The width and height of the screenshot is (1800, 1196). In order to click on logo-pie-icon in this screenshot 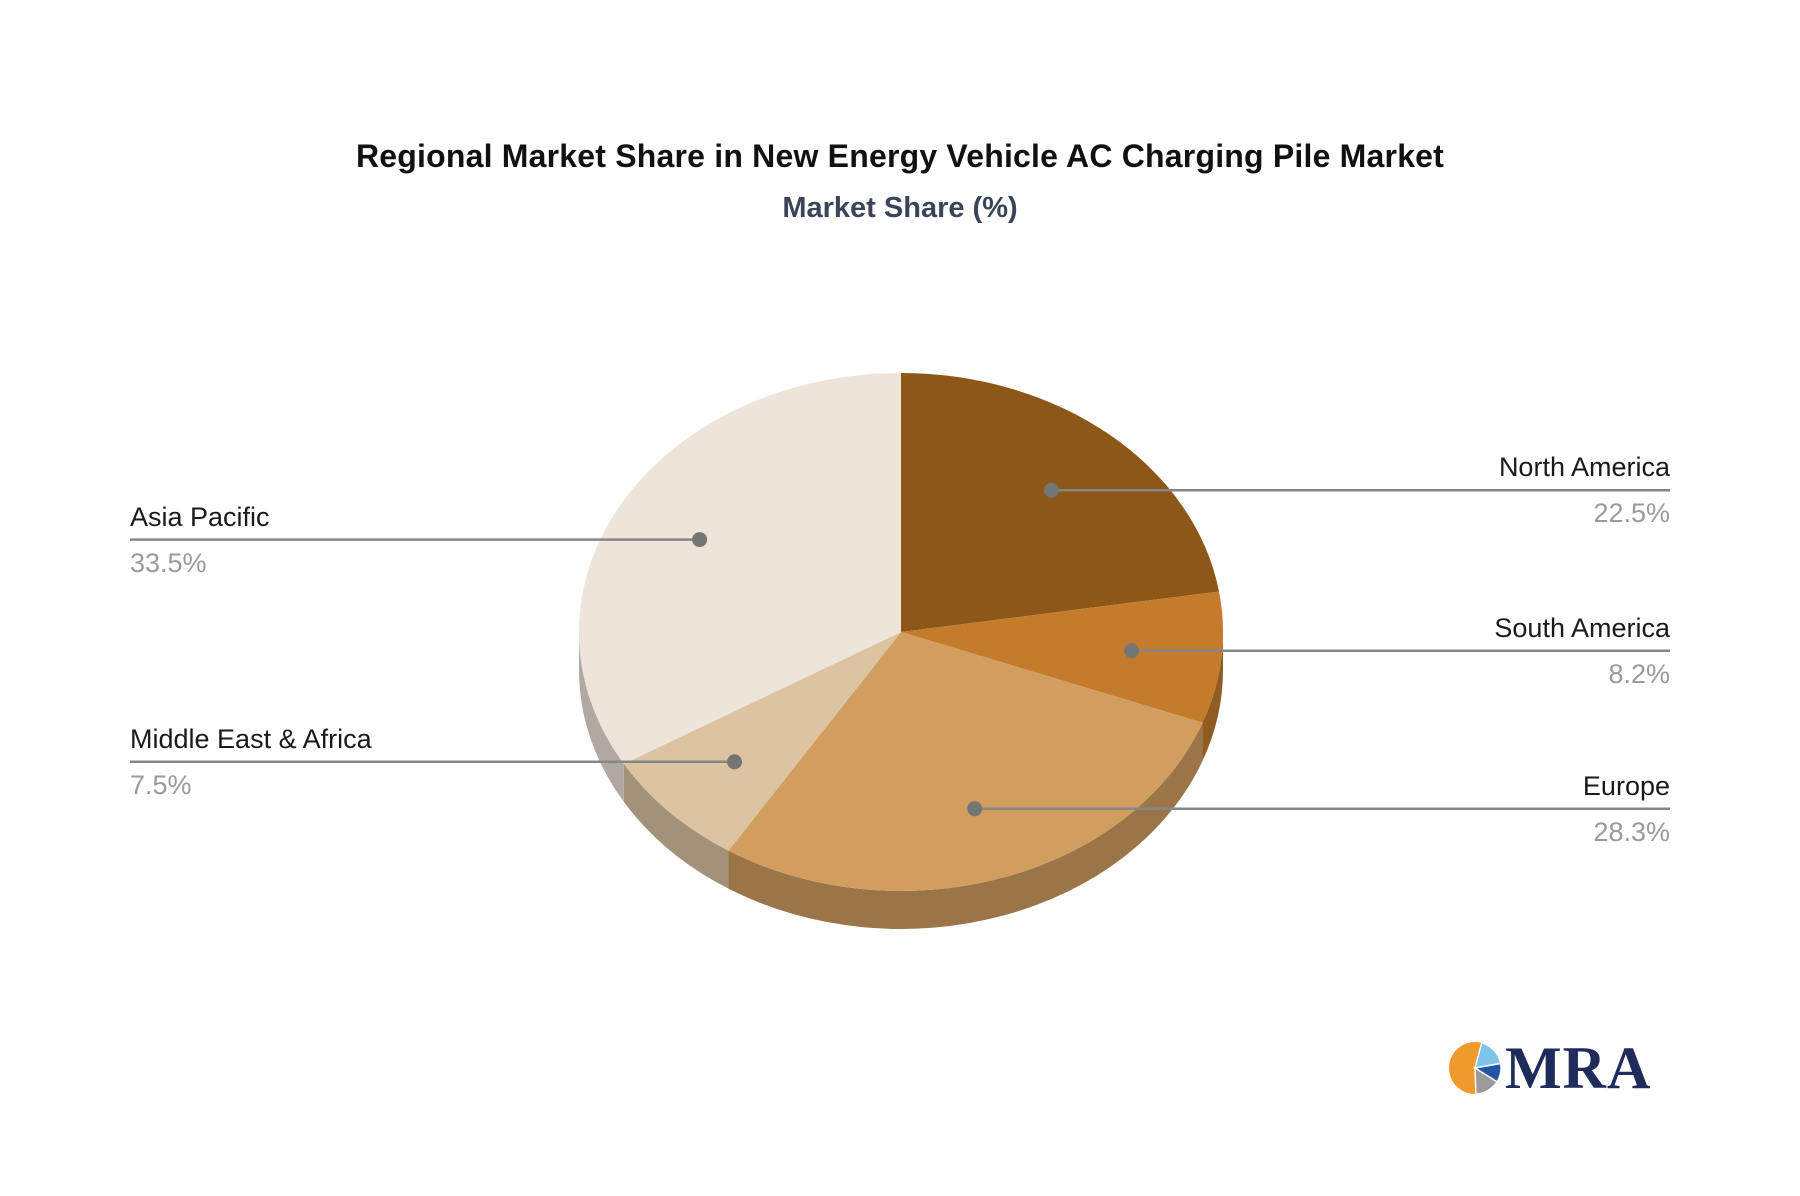, I will do `click(1475, 1068)`.